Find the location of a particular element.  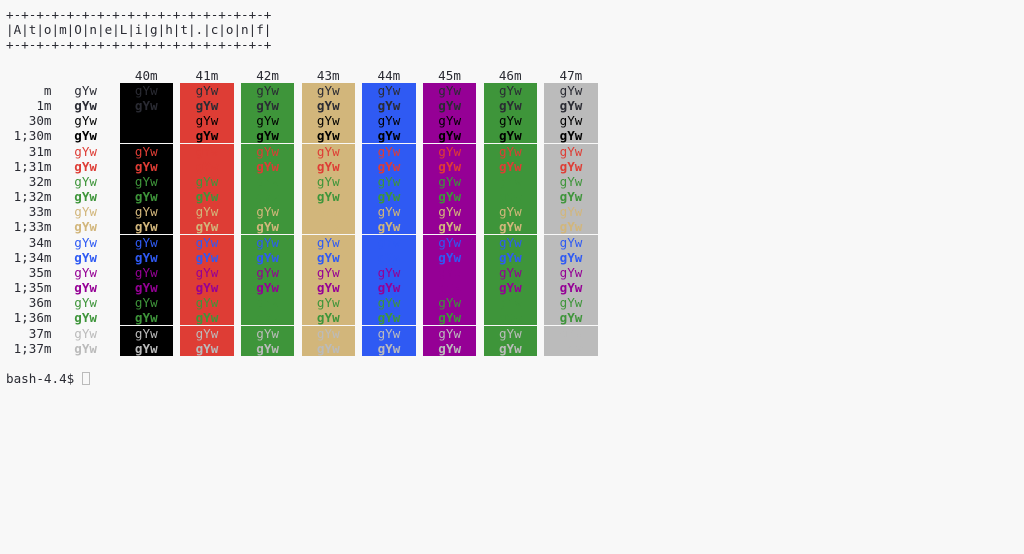

shell-prompt: bash-4.4$ is located at coordinates (40, 379).